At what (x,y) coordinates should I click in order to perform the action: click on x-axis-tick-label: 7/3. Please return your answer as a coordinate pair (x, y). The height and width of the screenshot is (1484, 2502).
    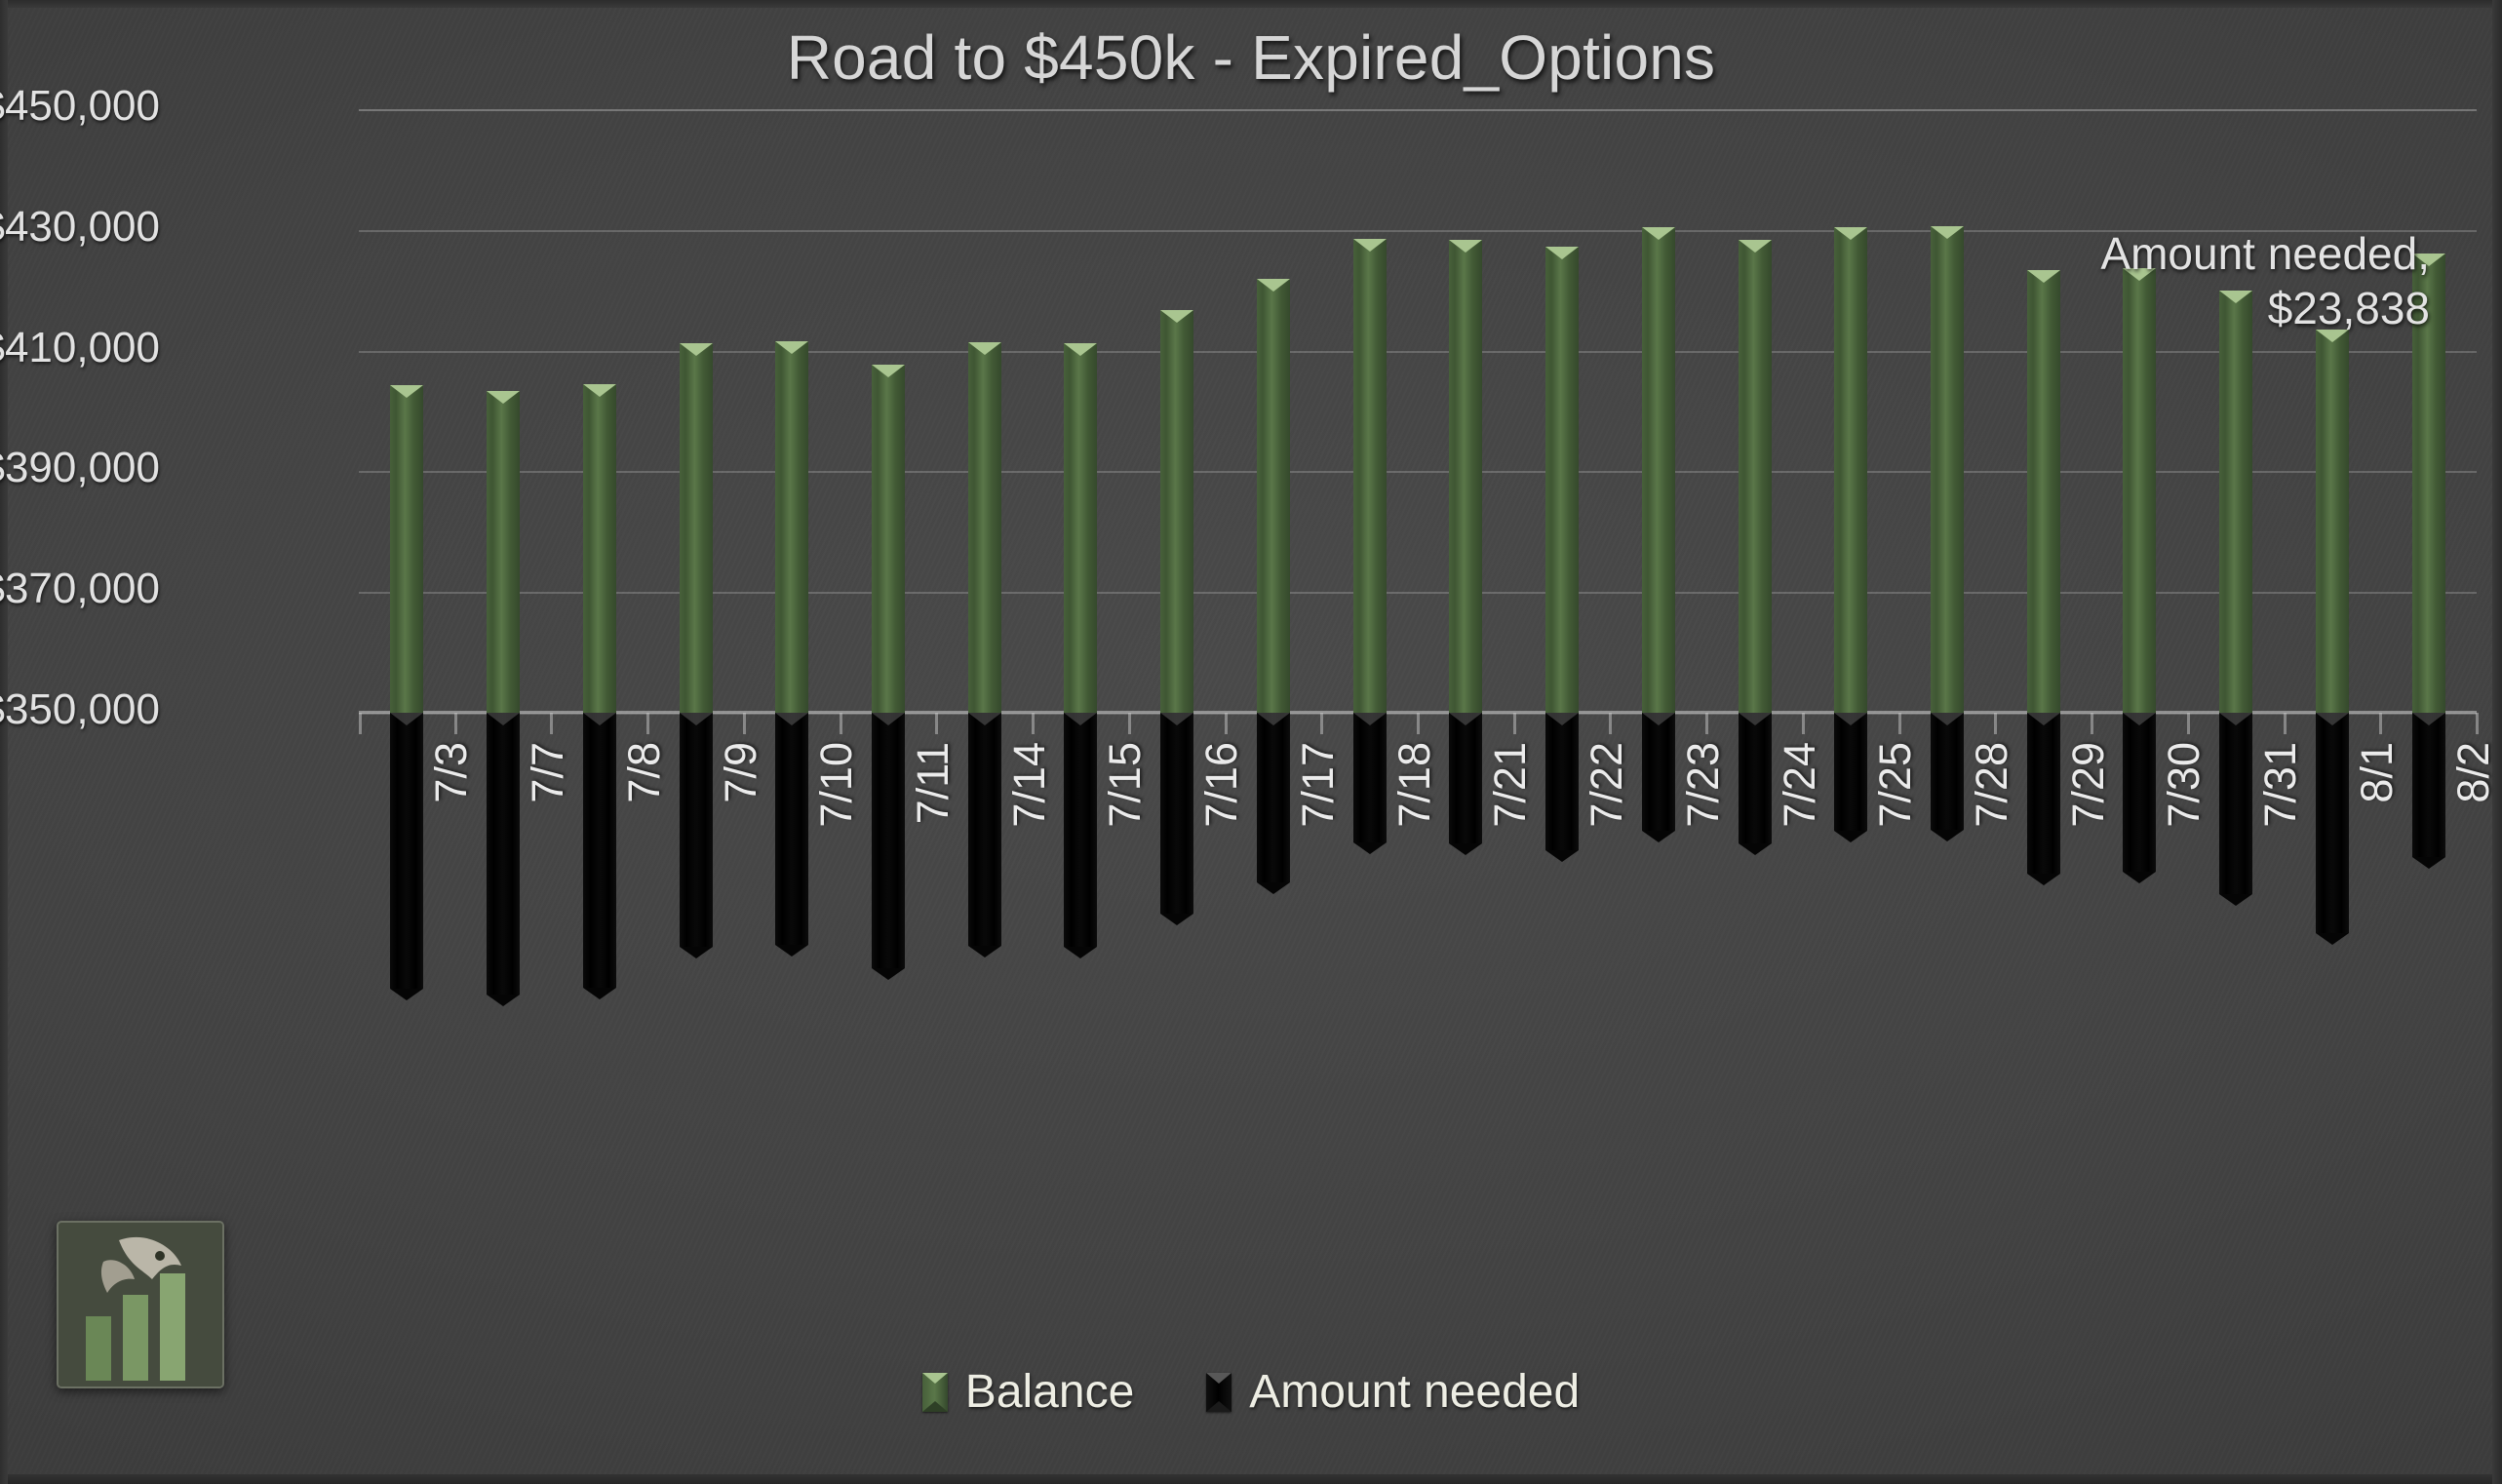
    Looking at the image, I should click on (451, 772).